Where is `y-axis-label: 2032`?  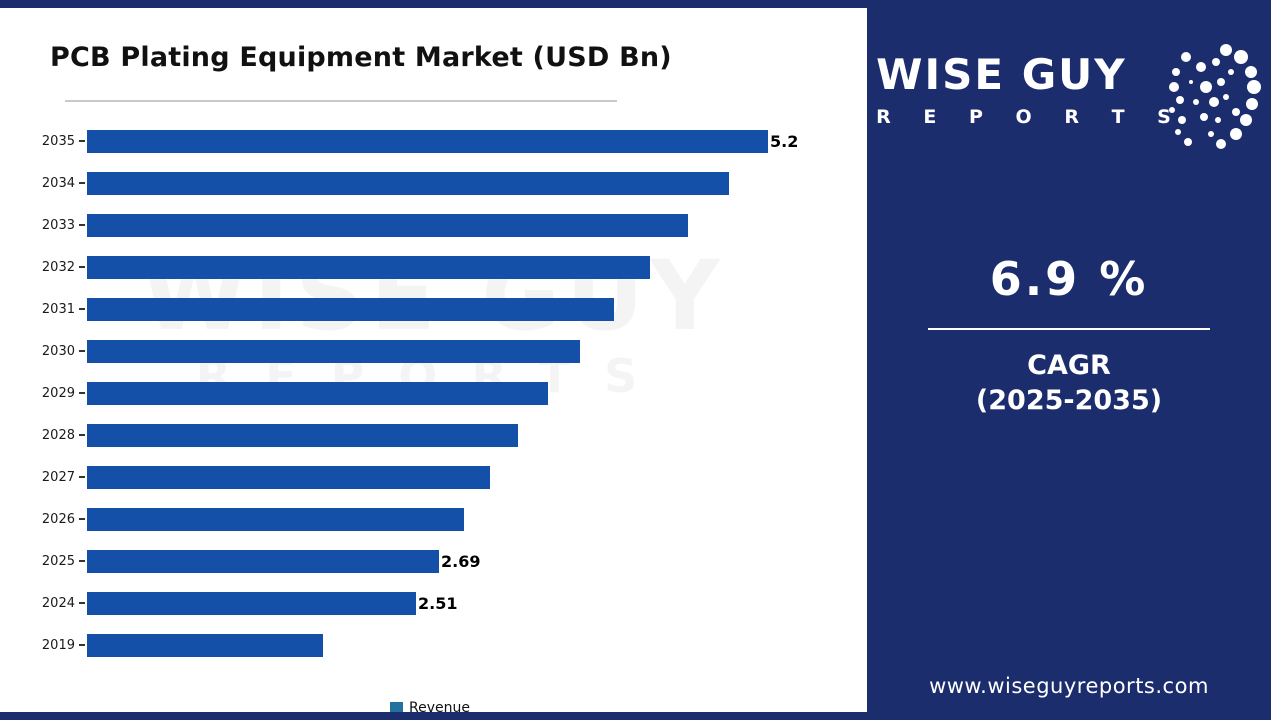
y-axis-label: 2032 is located at coordinates (58, 267).